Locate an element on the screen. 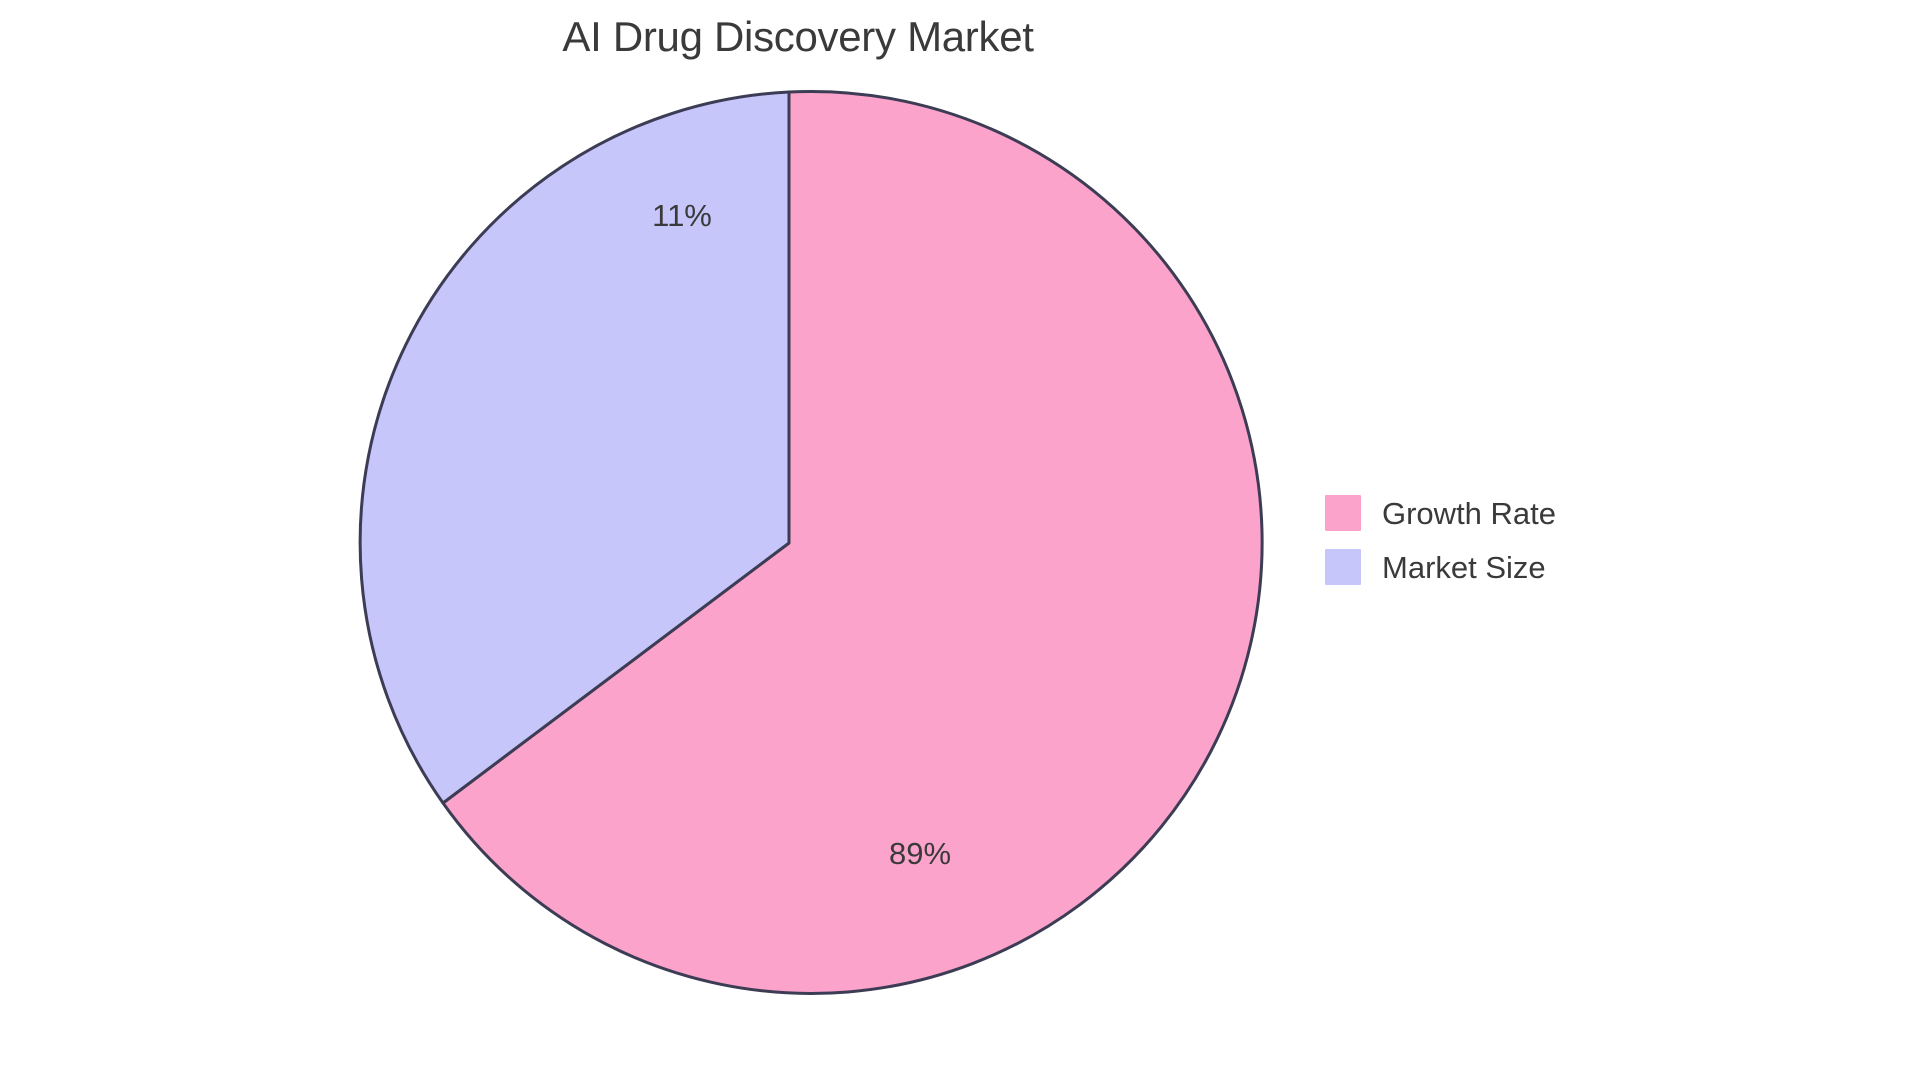 The width and height of the screenshot is (1920, 1083). chart-legend: Growth Rate Market Size is located at coordinates (1440, 540).